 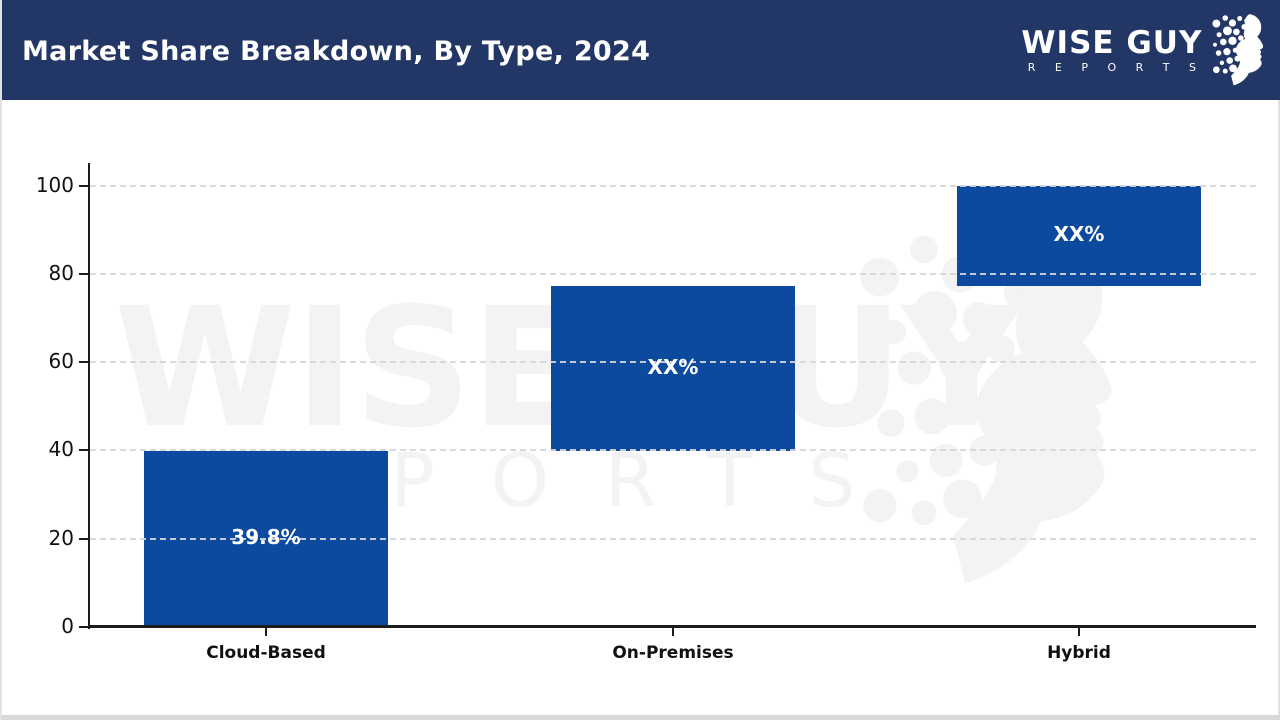 I want to click on dotted-head-profile-icon, so click(x=1238, y=50).